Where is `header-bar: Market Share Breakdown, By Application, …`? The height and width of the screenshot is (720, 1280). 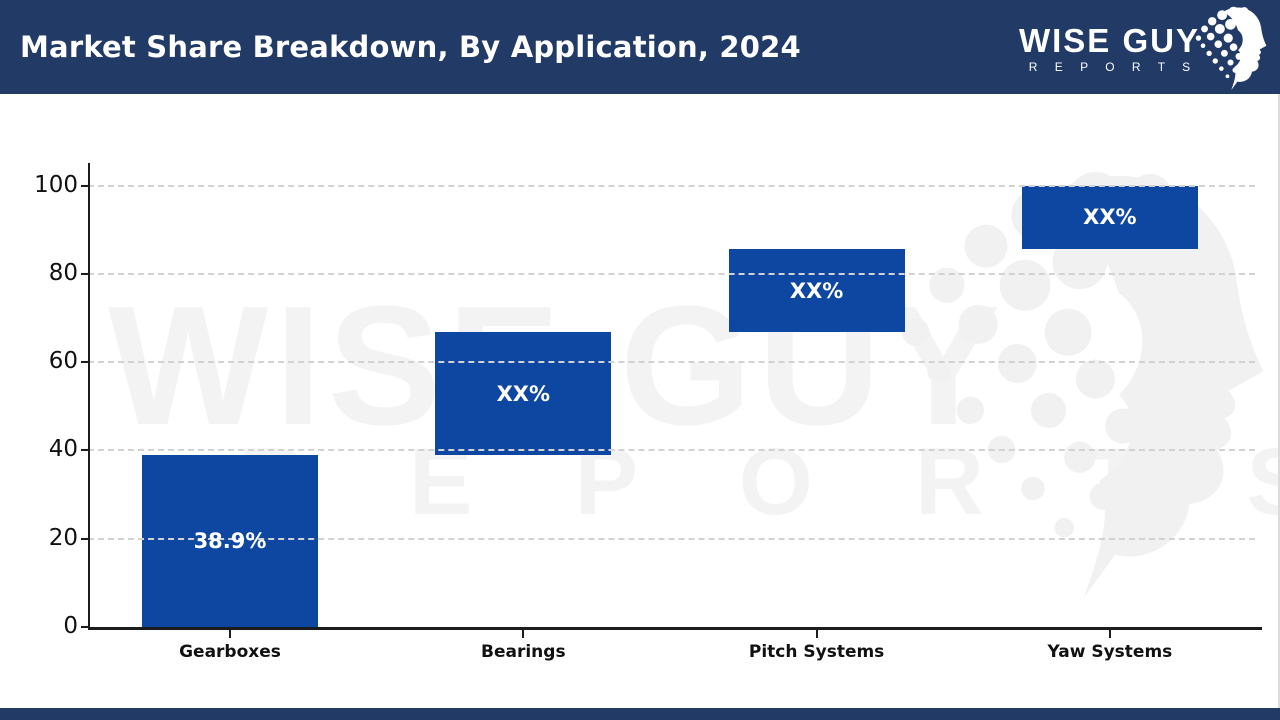 header-bar: Market Share Breakdown, By Application, … is located at coordinates (640, 47).